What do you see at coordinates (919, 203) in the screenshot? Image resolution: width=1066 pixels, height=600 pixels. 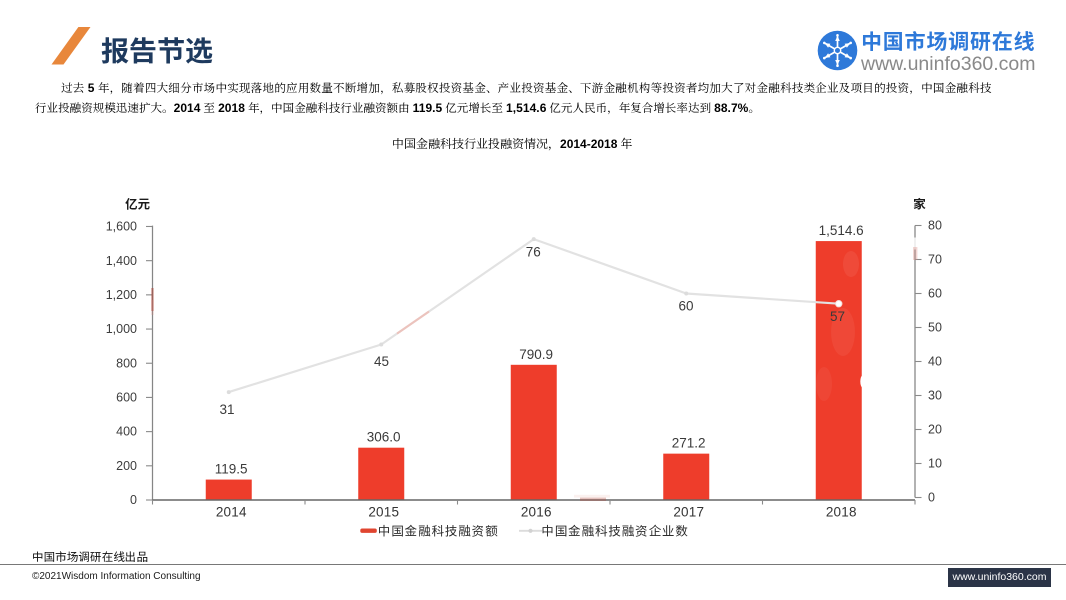 I see `svg-text: 家` at bounding box center [919, 203].